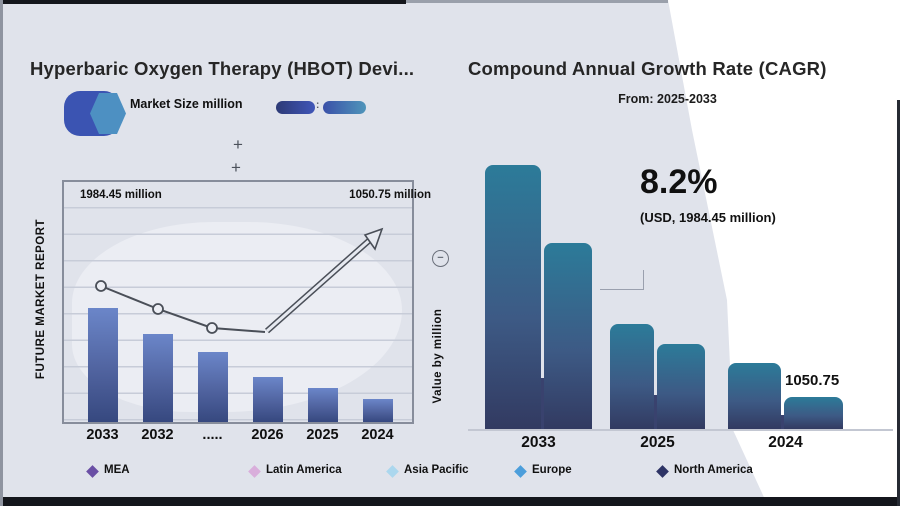  I want to click on top-frame-bar-gray, so click(537, 1).